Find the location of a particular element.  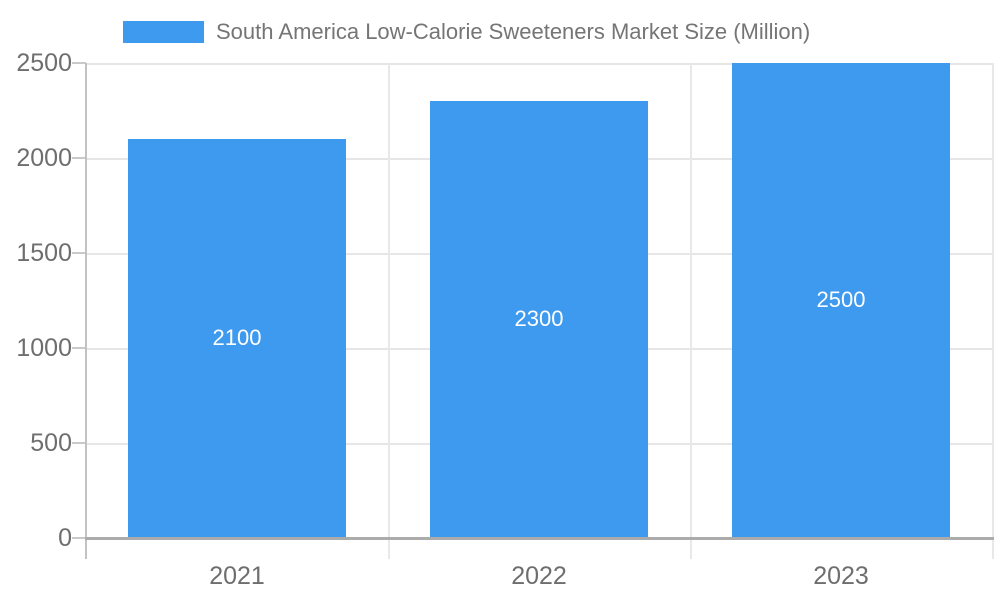

y-axis-label-1000: 1000 is located at coordinates (44, 348).